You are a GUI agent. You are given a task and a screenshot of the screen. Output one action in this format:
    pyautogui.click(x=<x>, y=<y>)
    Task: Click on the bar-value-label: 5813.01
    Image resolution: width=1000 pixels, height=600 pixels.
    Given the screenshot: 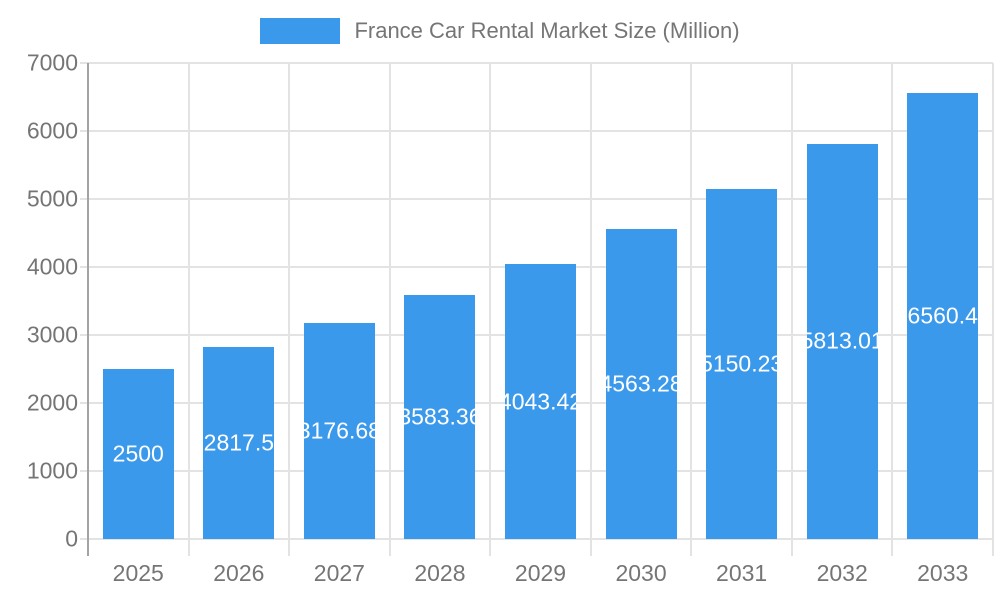 What is the action you would take?
    pyautogui.click(x=842, y=340)
    